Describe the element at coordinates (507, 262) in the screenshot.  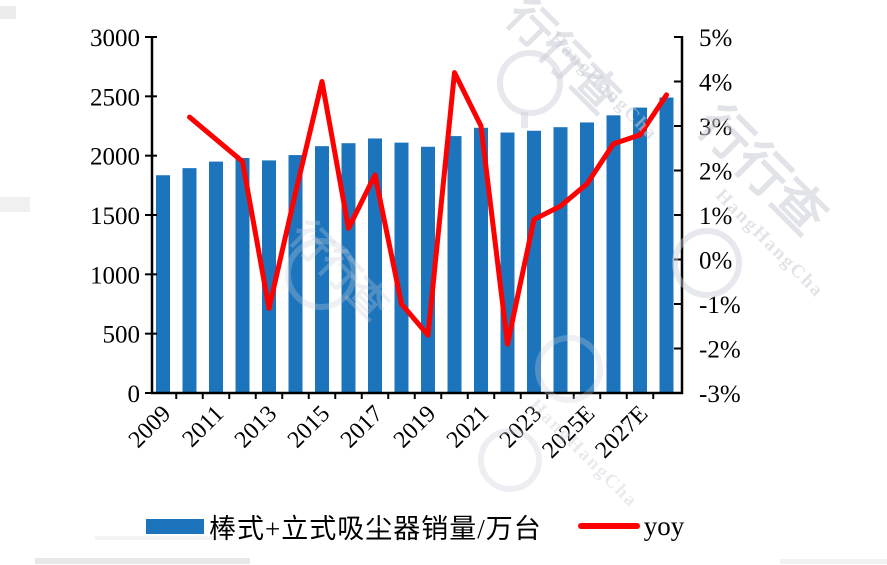
I see `bar-2022` at that location.